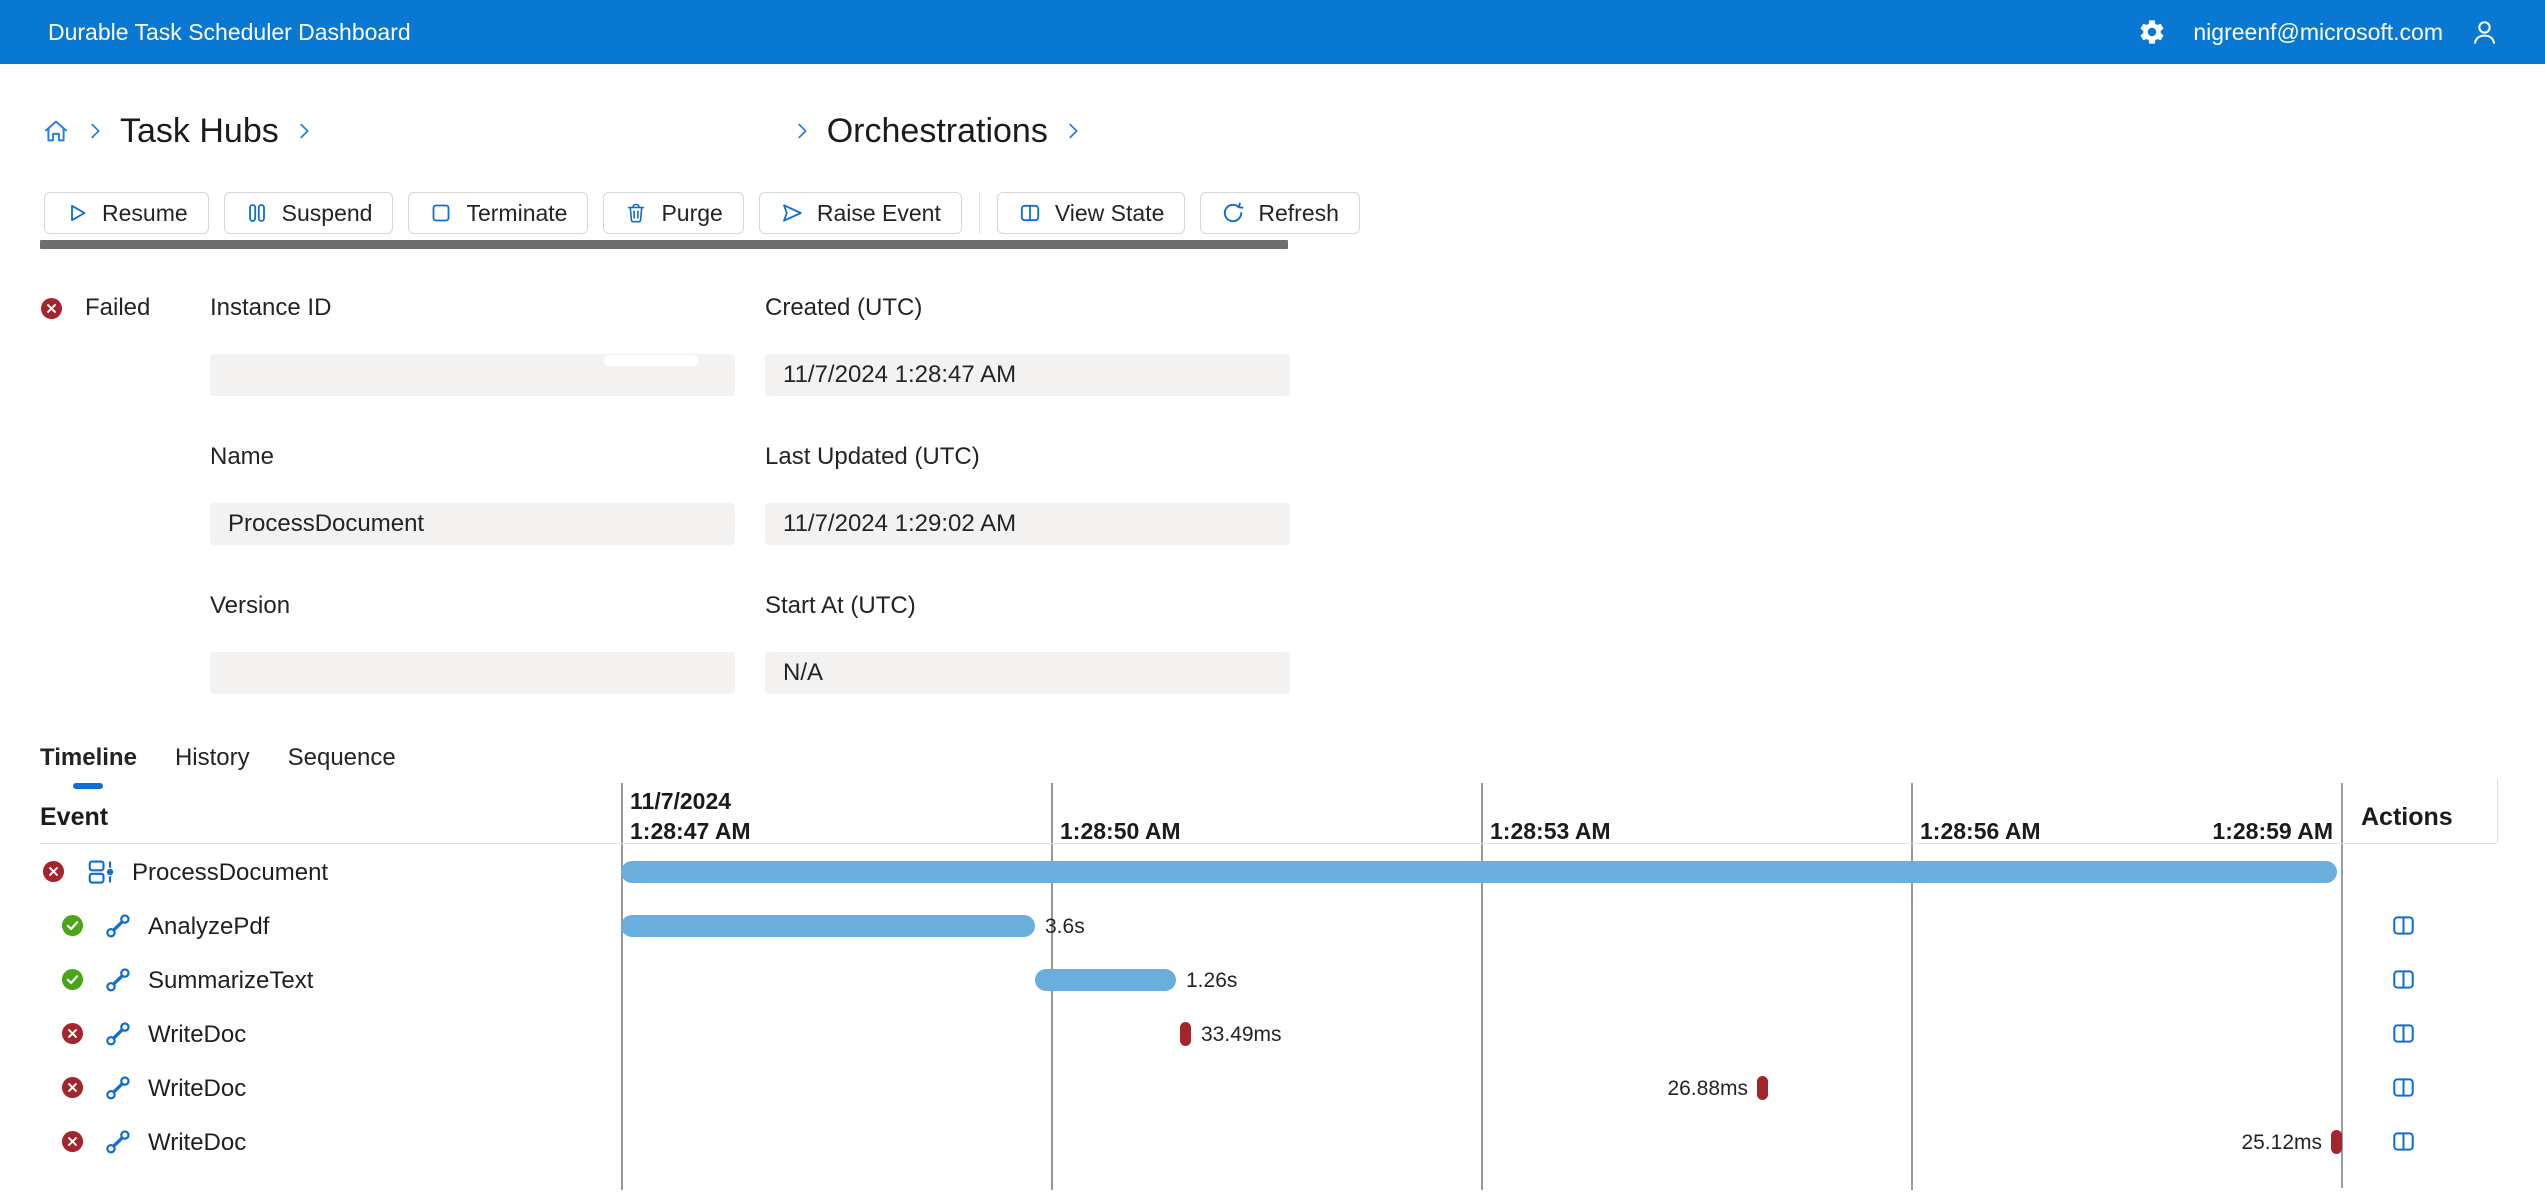  Describe the element at coordinates (472, 673) in the screenshot. I see `version-input` at that location.